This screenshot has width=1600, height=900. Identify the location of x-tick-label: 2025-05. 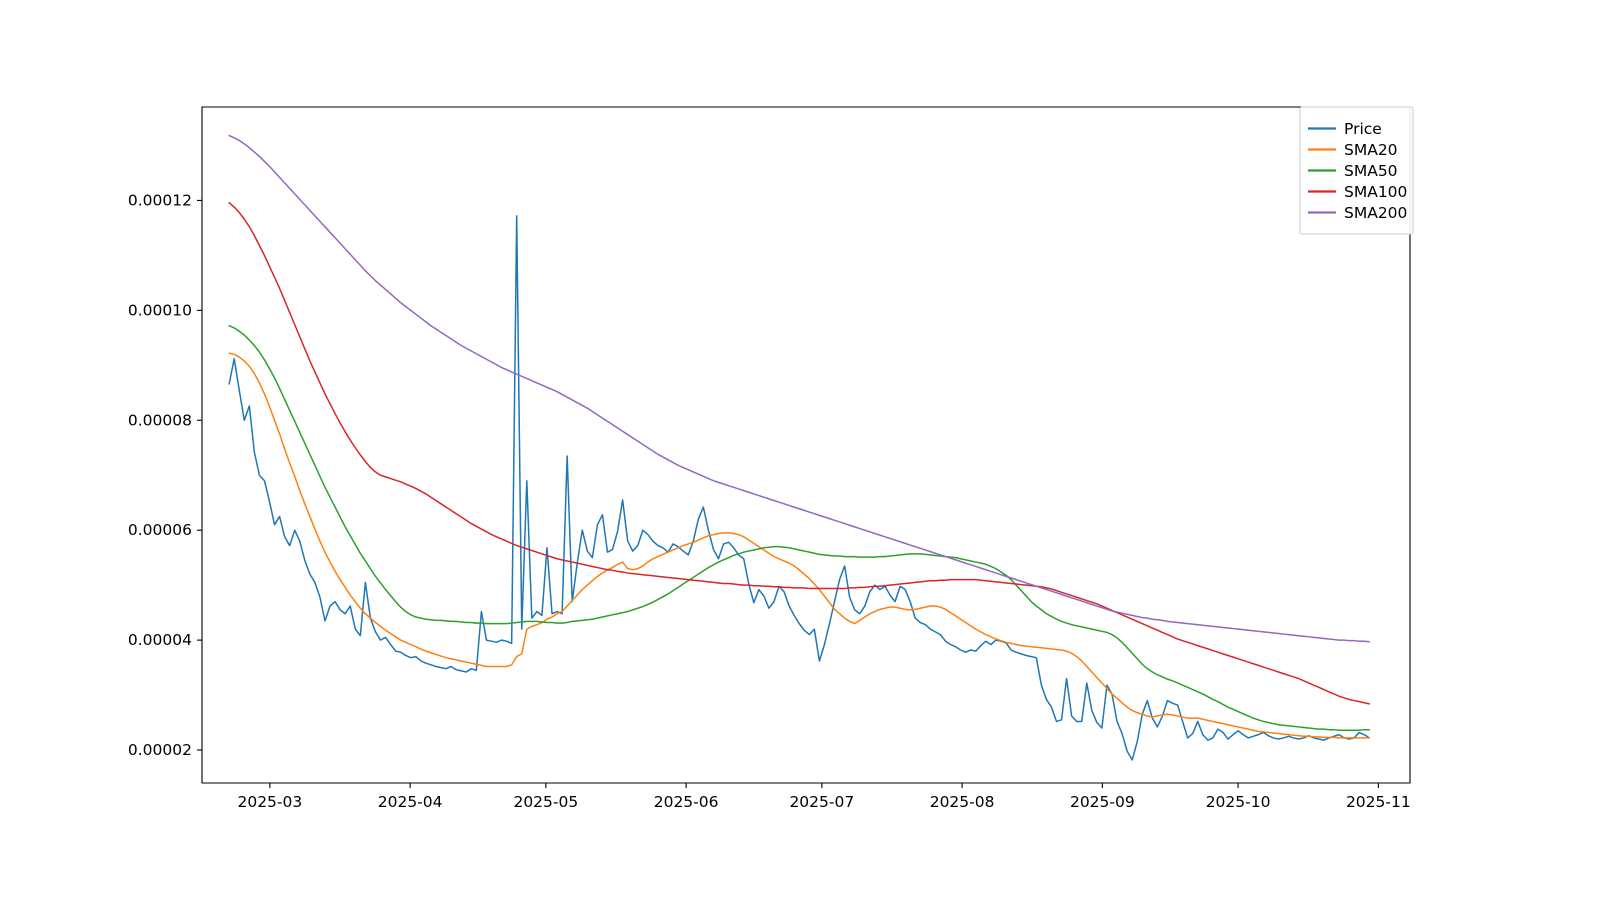
(545, 802).